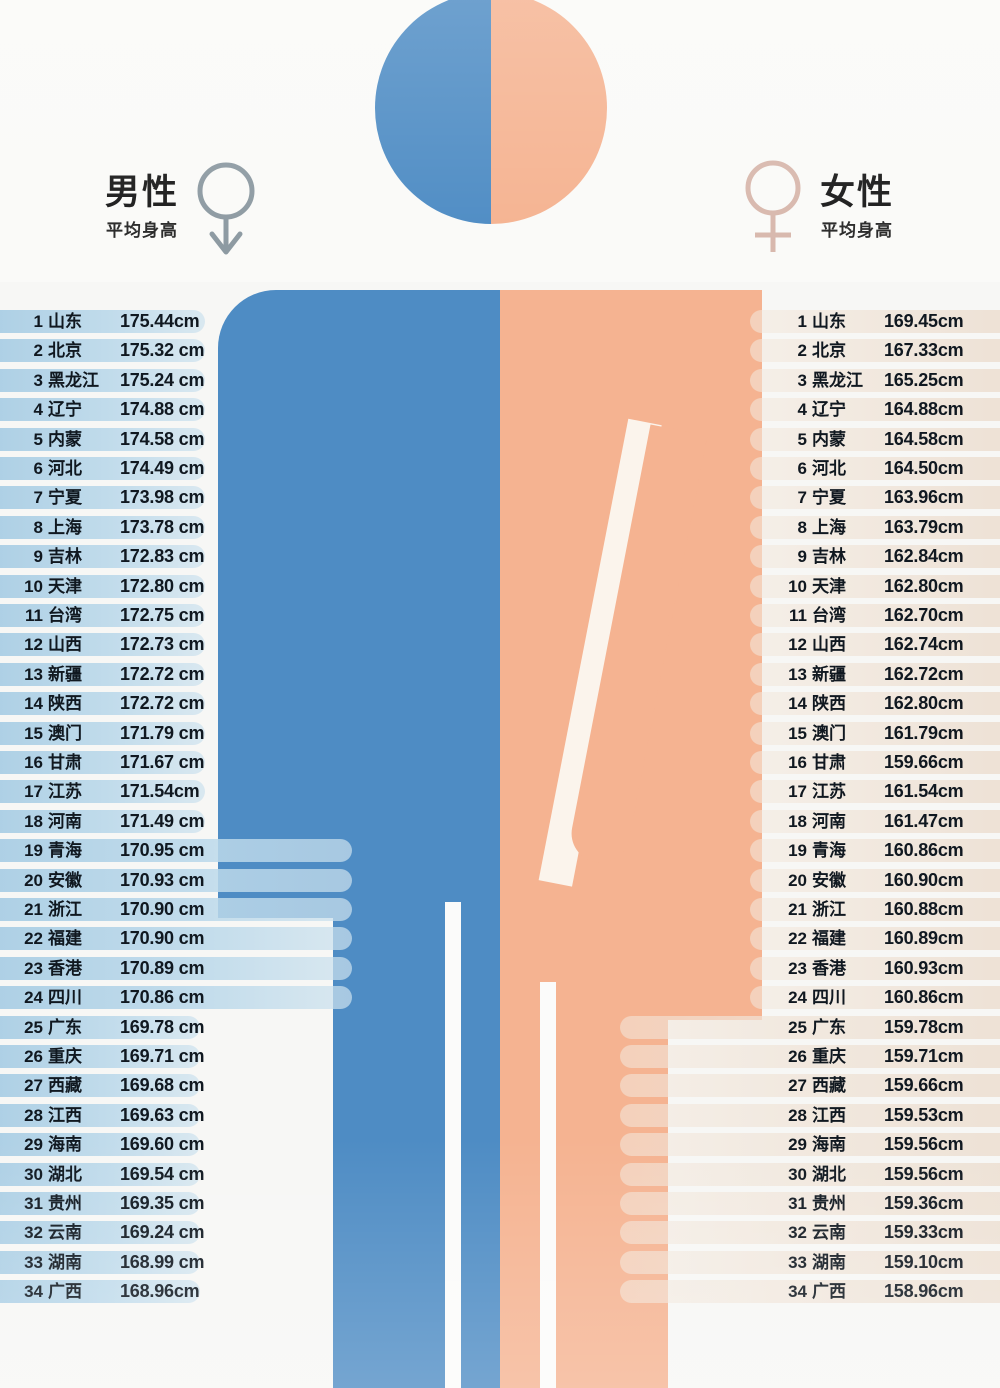 The width and height of the screenshot is (1000, 1388). I want to click on row-text: 11 台湾 162.70cm, so click(883, 615).